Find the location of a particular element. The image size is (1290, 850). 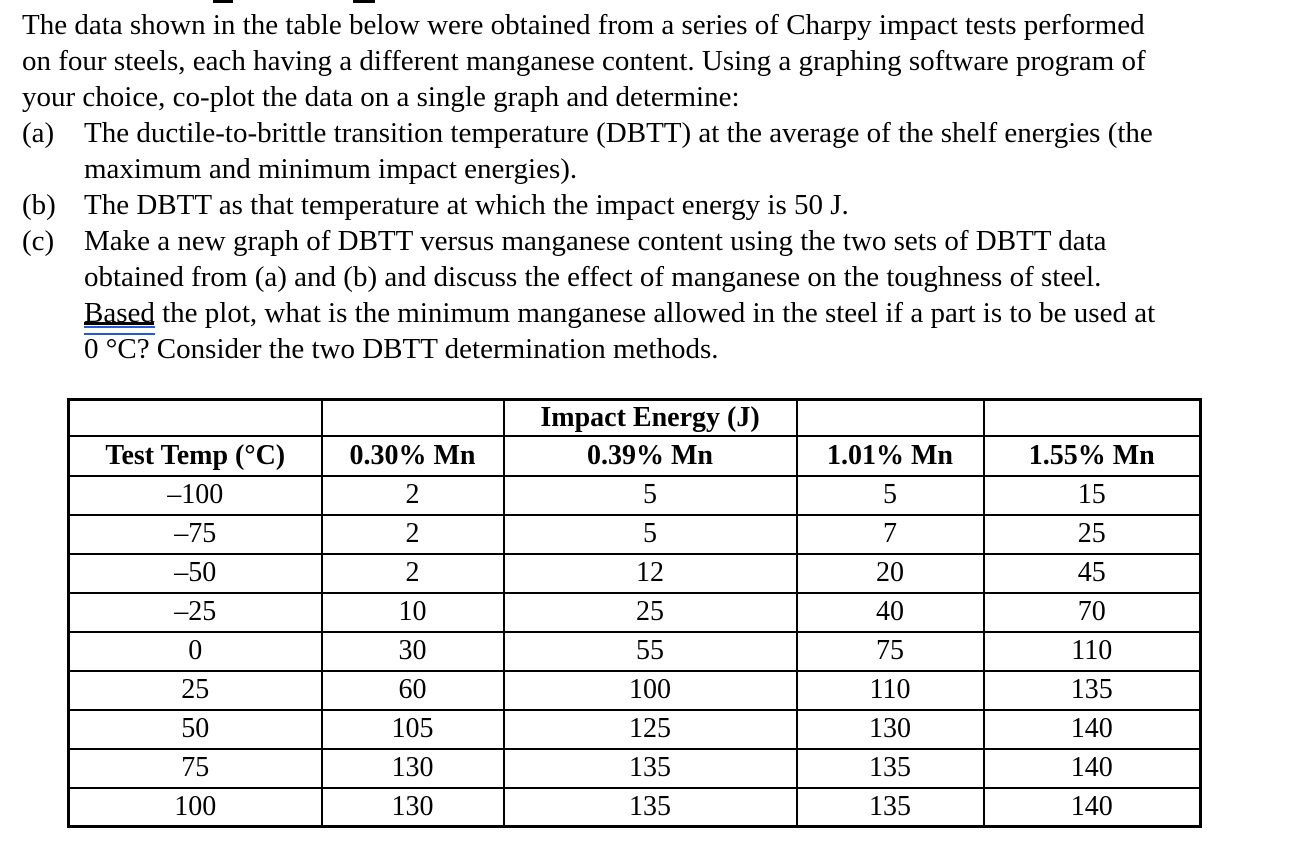

table-cell: 15 is located at coordinates (1092, 495).